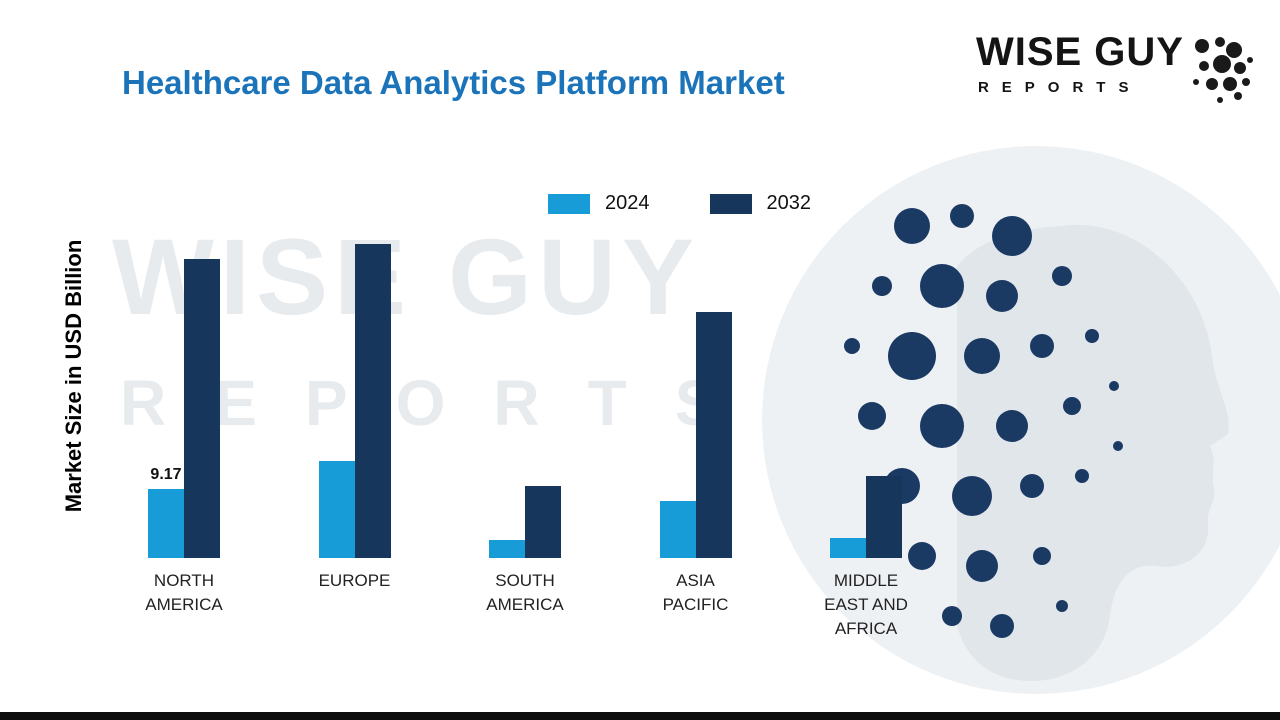 This screenshot has height=720, width=1280. What do you see at coordinates (713, 435) in the screenshot?
I see `bar-2032-asia-pacific` at bounding box center [713, 435].